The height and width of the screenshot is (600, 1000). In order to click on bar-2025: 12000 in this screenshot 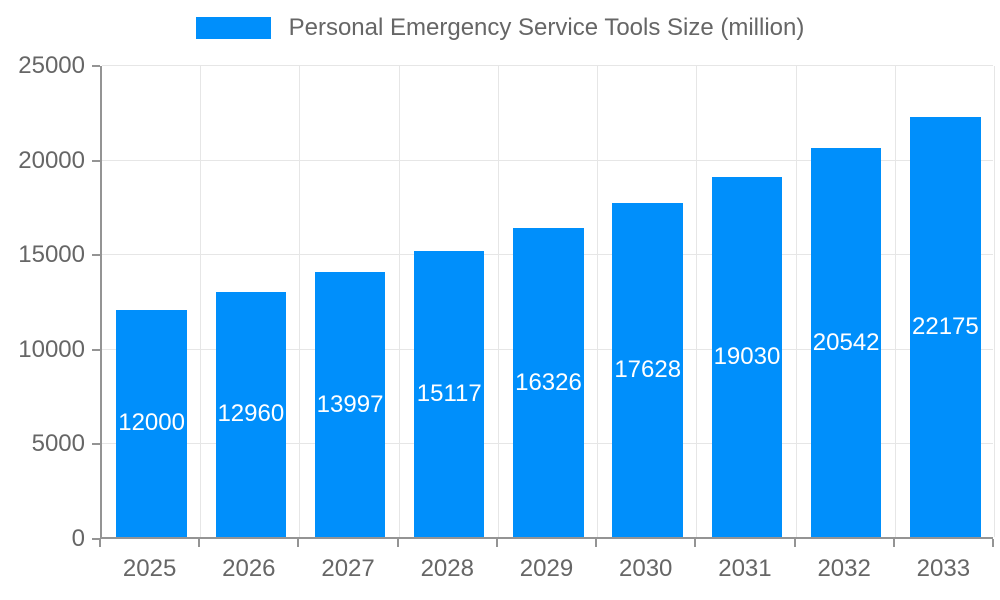, I will do `click(151, 423)`.